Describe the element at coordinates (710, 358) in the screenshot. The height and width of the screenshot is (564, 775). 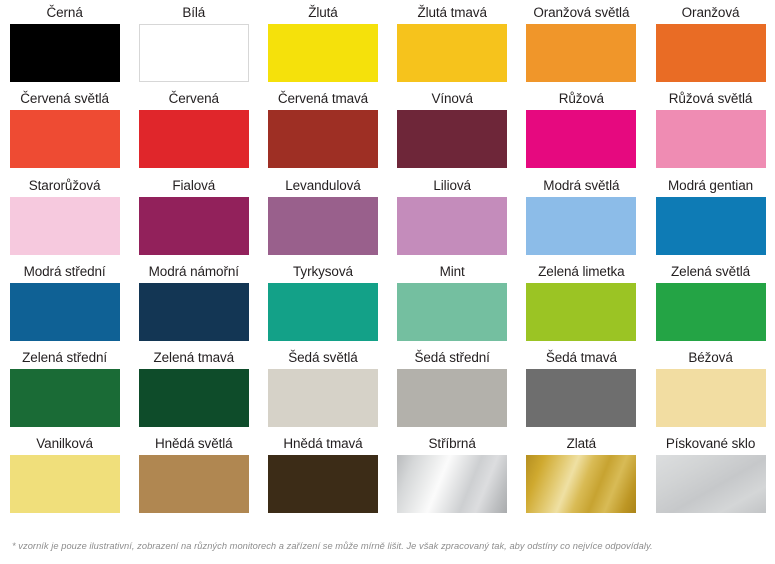
I see `swatch-label: Béžová` at that location.